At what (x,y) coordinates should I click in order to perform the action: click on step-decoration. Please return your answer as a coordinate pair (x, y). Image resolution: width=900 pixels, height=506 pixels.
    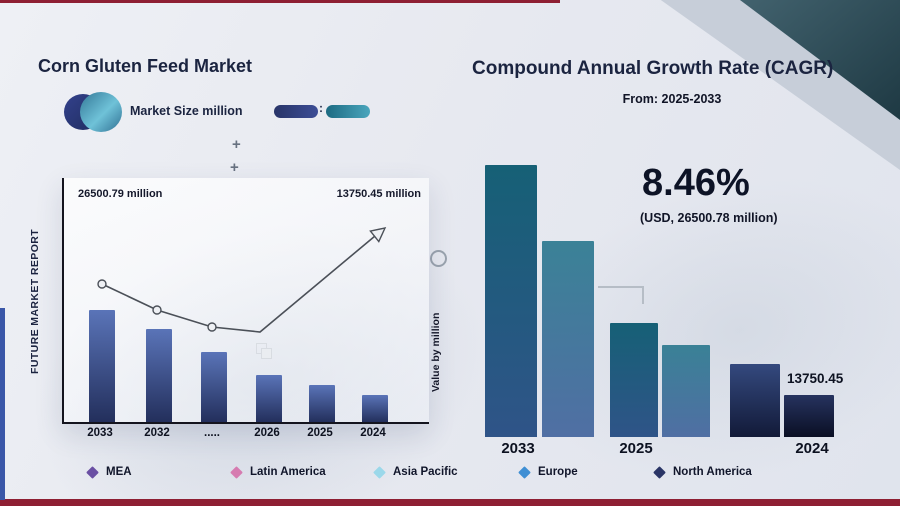
    Looking at the image, I should click on (621, 295).